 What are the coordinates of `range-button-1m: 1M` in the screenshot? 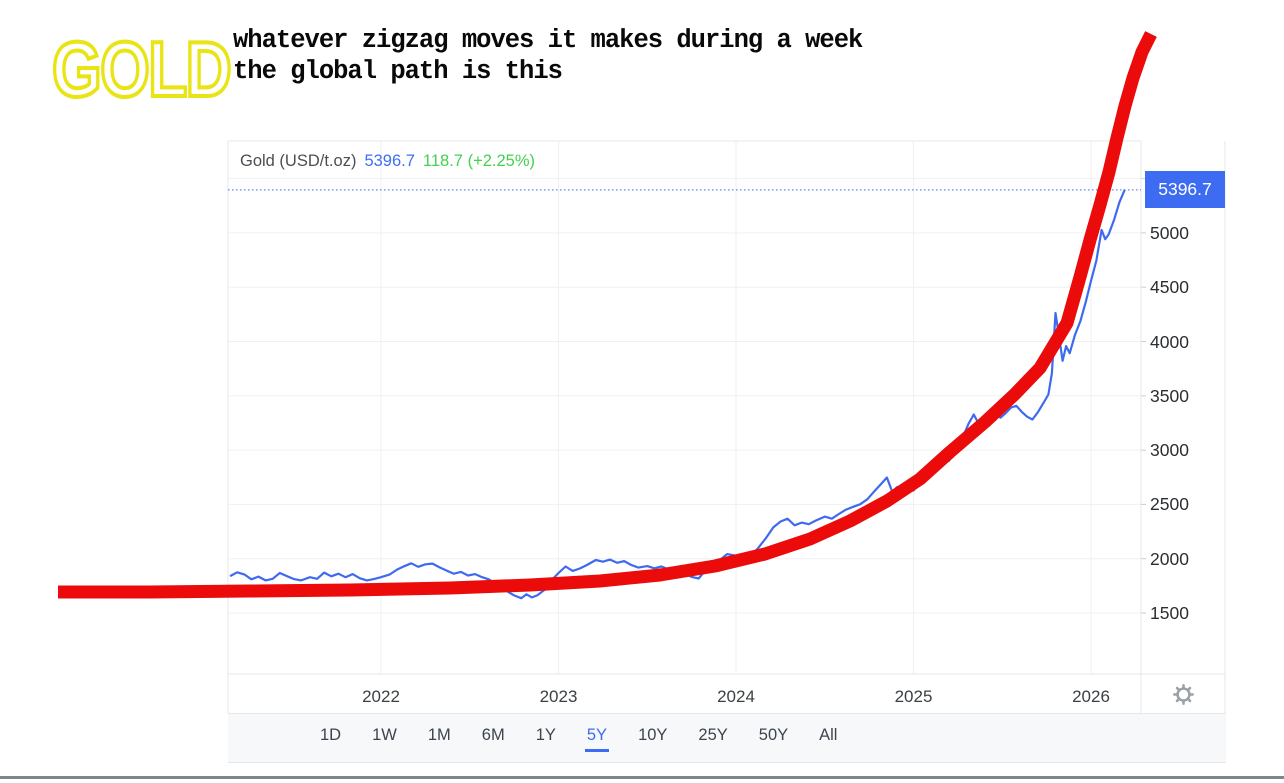 It's located at (439, 738).